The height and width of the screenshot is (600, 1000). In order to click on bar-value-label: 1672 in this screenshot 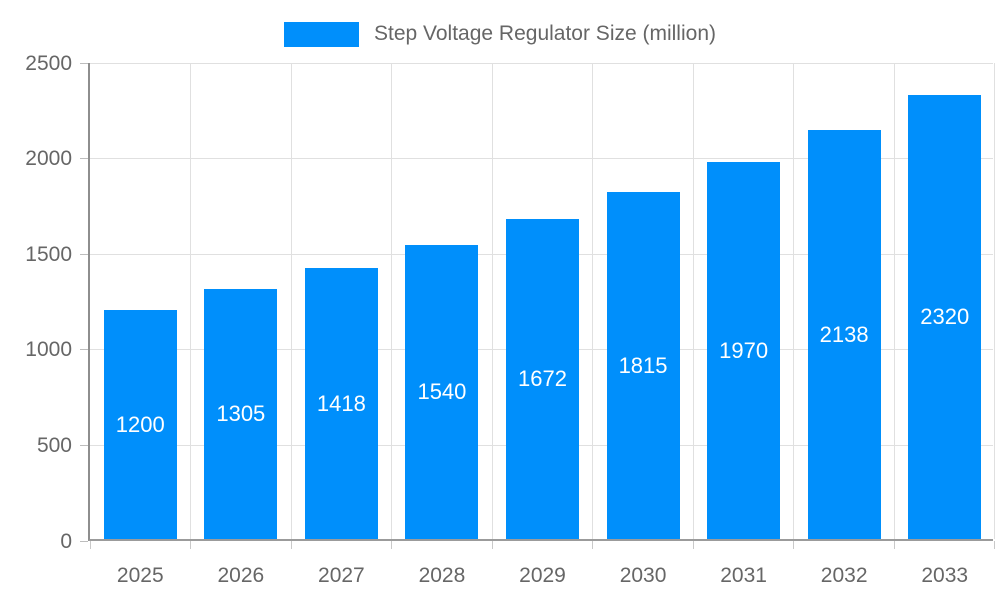, I will do `click(542, 378)`.